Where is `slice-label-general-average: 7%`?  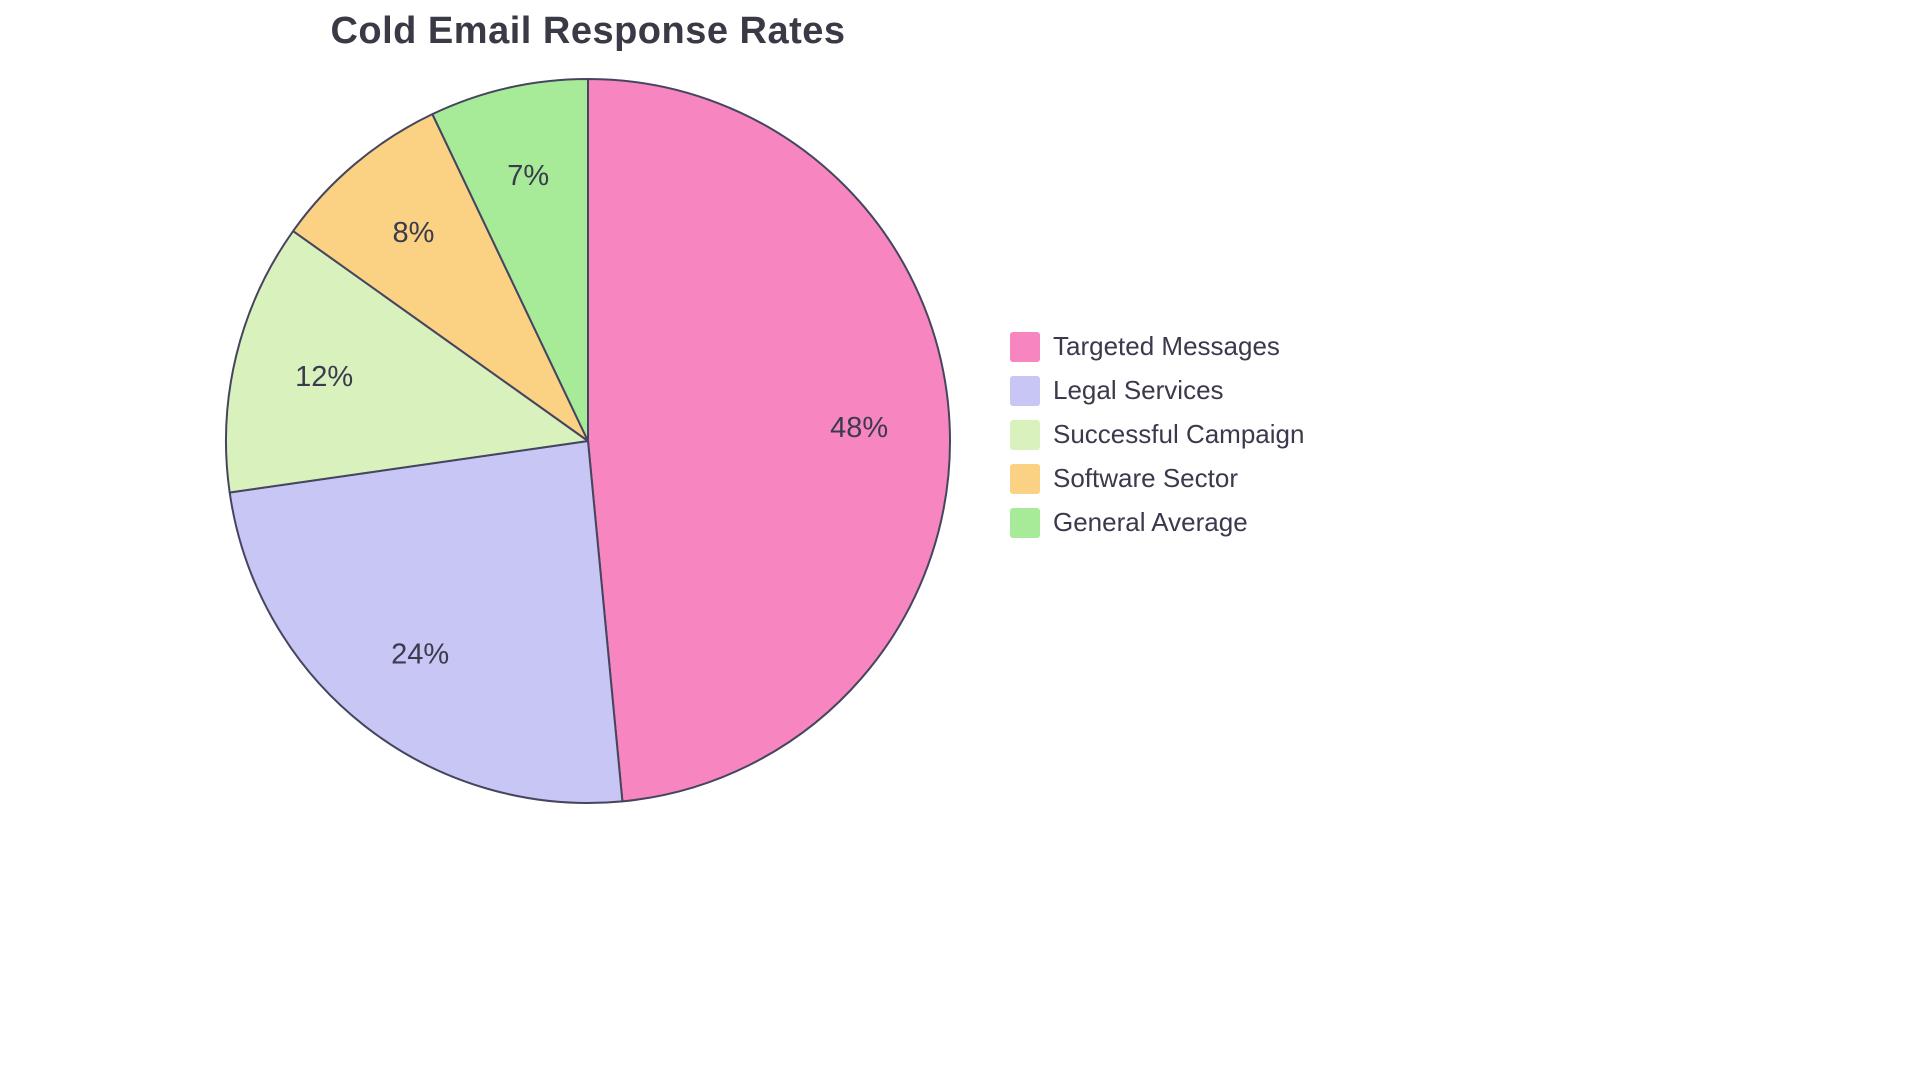 slice-label-general-average: 7% is located at coordinates (528, 176).